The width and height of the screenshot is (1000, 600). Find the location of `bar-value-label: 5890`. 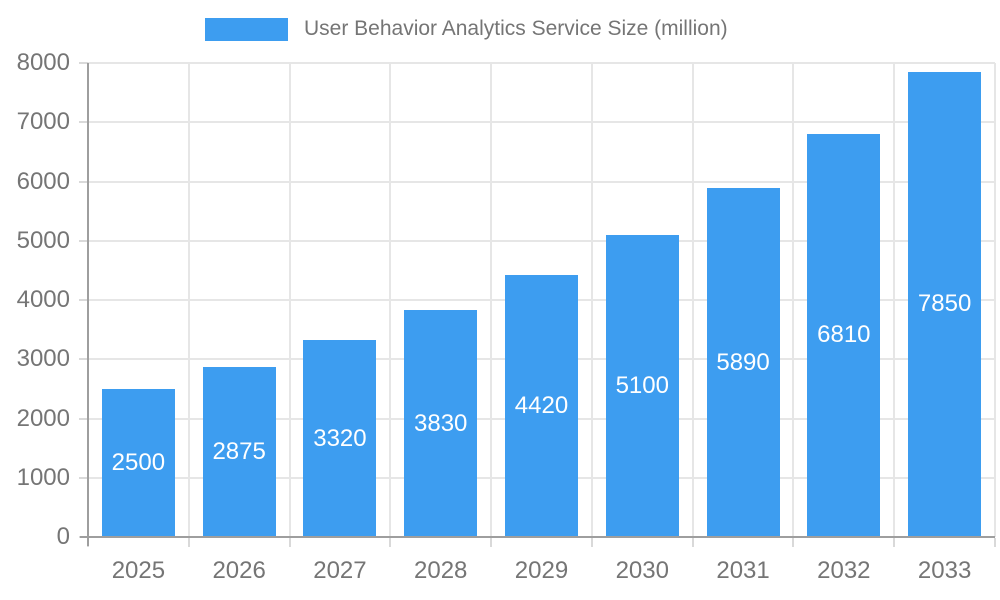

bar-value-label: 5890 is located at coordinates (743, 362).